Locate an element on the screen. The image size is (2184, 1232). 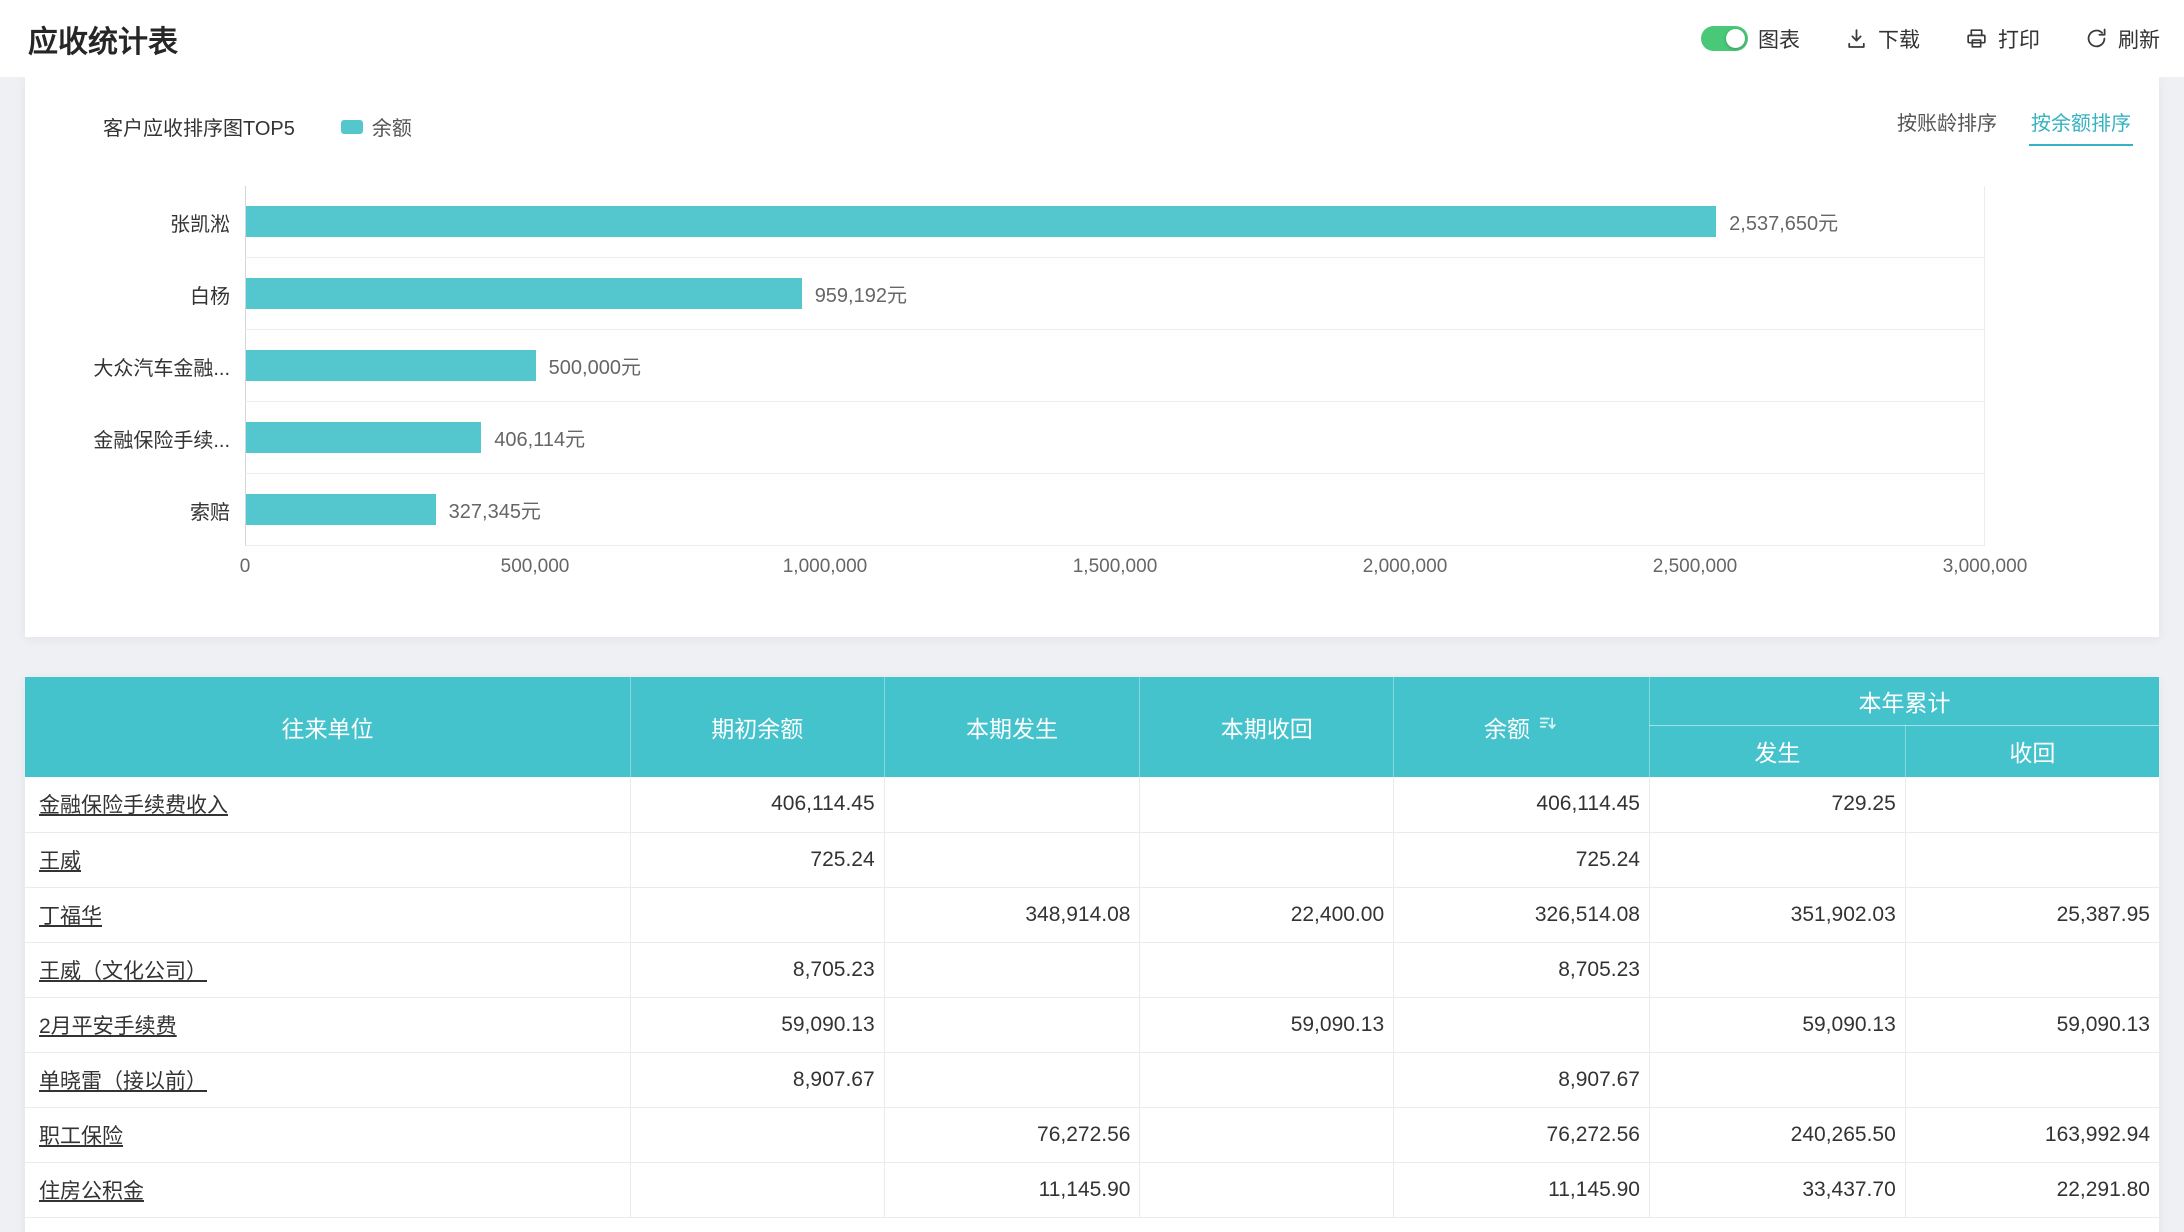
bar-track: 406,114元 is located at coordinates (1115, 438).